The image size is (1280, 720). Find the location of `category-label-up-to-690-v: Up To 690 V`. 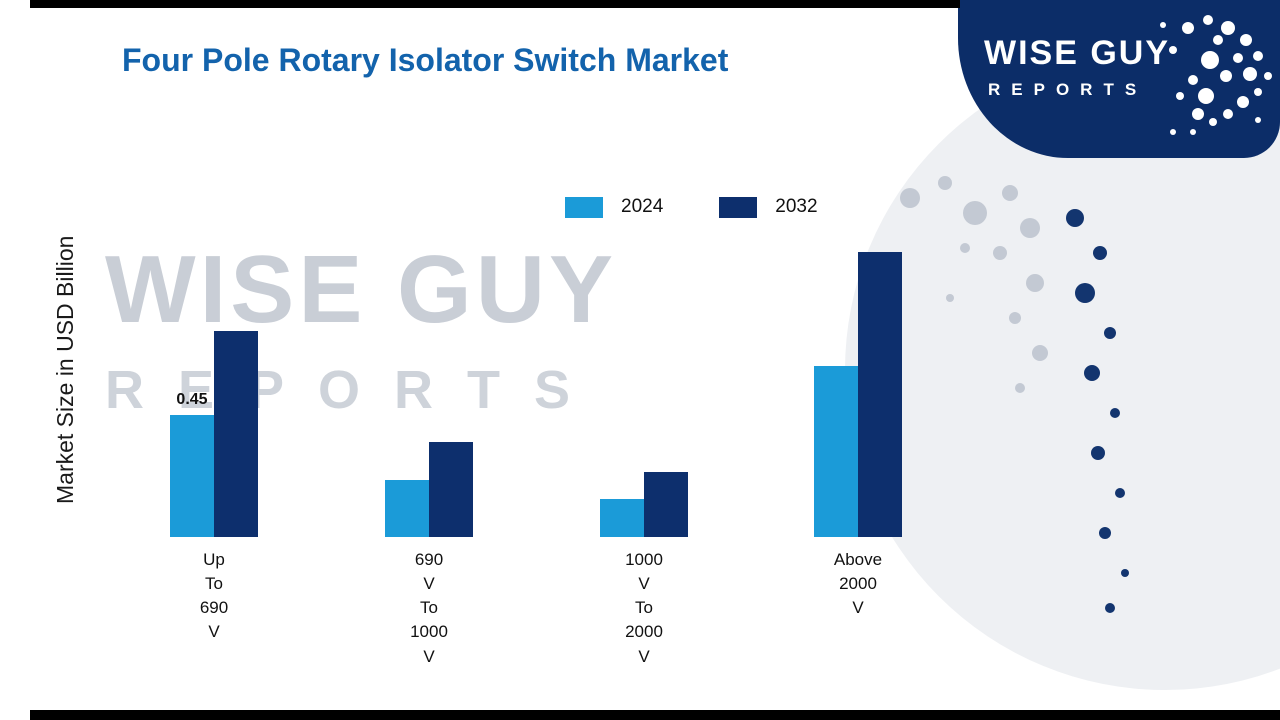

category-label-up-to-690-v: Up To 690 V is located at coordinates (214, 596).